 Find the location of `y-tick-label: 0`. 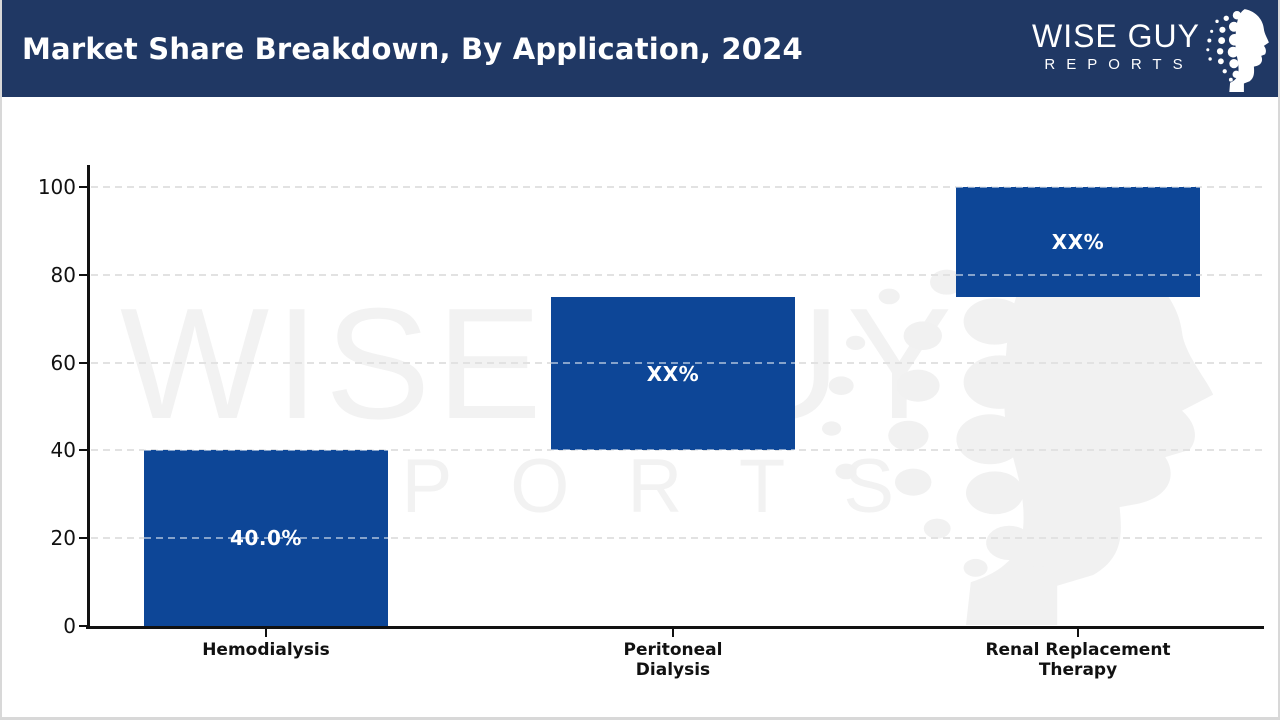

y-tick-label: 0 is located at coordinates (69, 626).